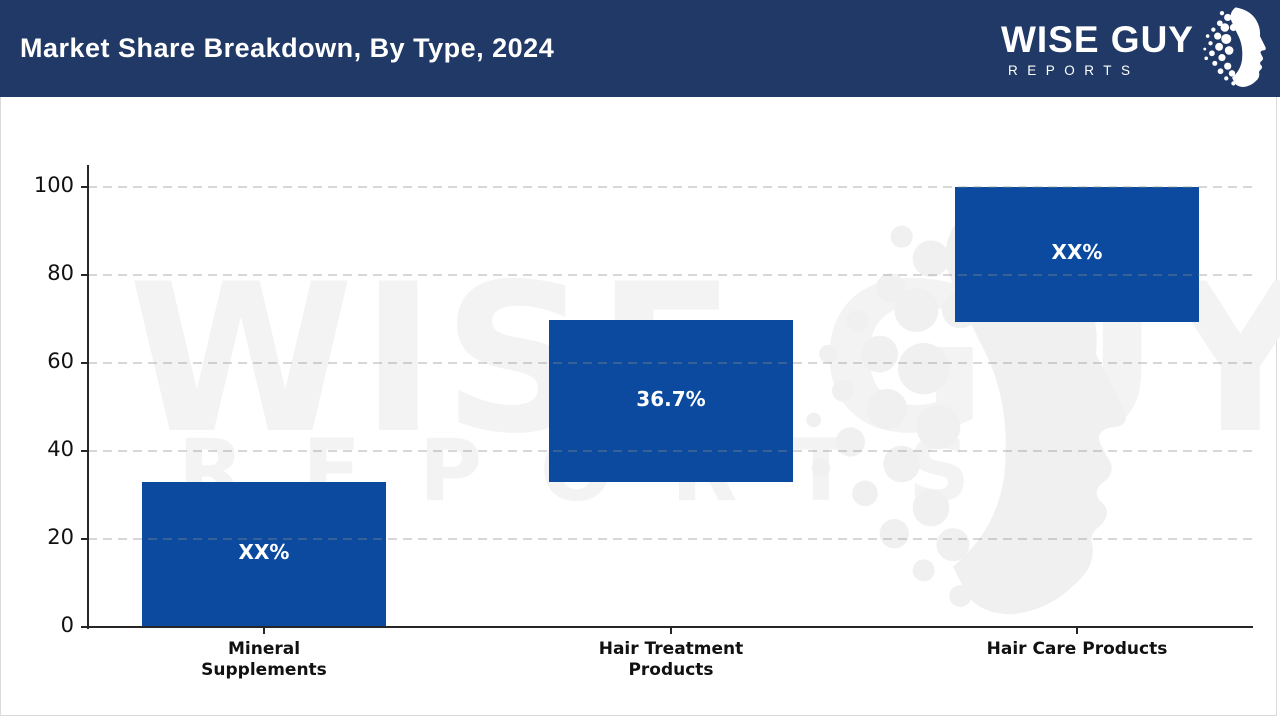  I want to click on x-axis-spine, so click(670, 627).